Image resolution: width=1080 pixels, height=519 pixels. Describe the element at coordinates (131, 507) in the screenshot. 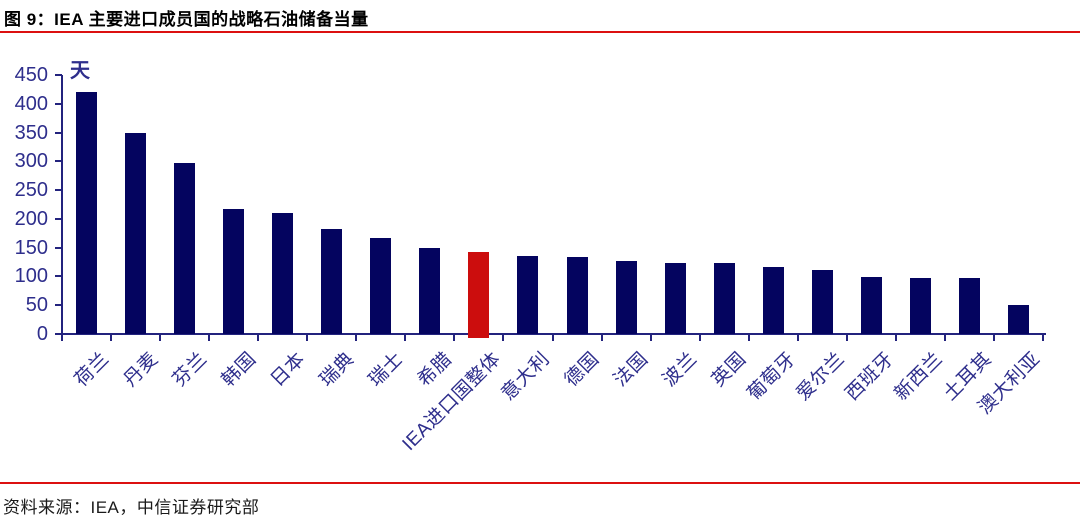

I see `source-note: 资料来源：IEA，中信证券研究部` at that location.